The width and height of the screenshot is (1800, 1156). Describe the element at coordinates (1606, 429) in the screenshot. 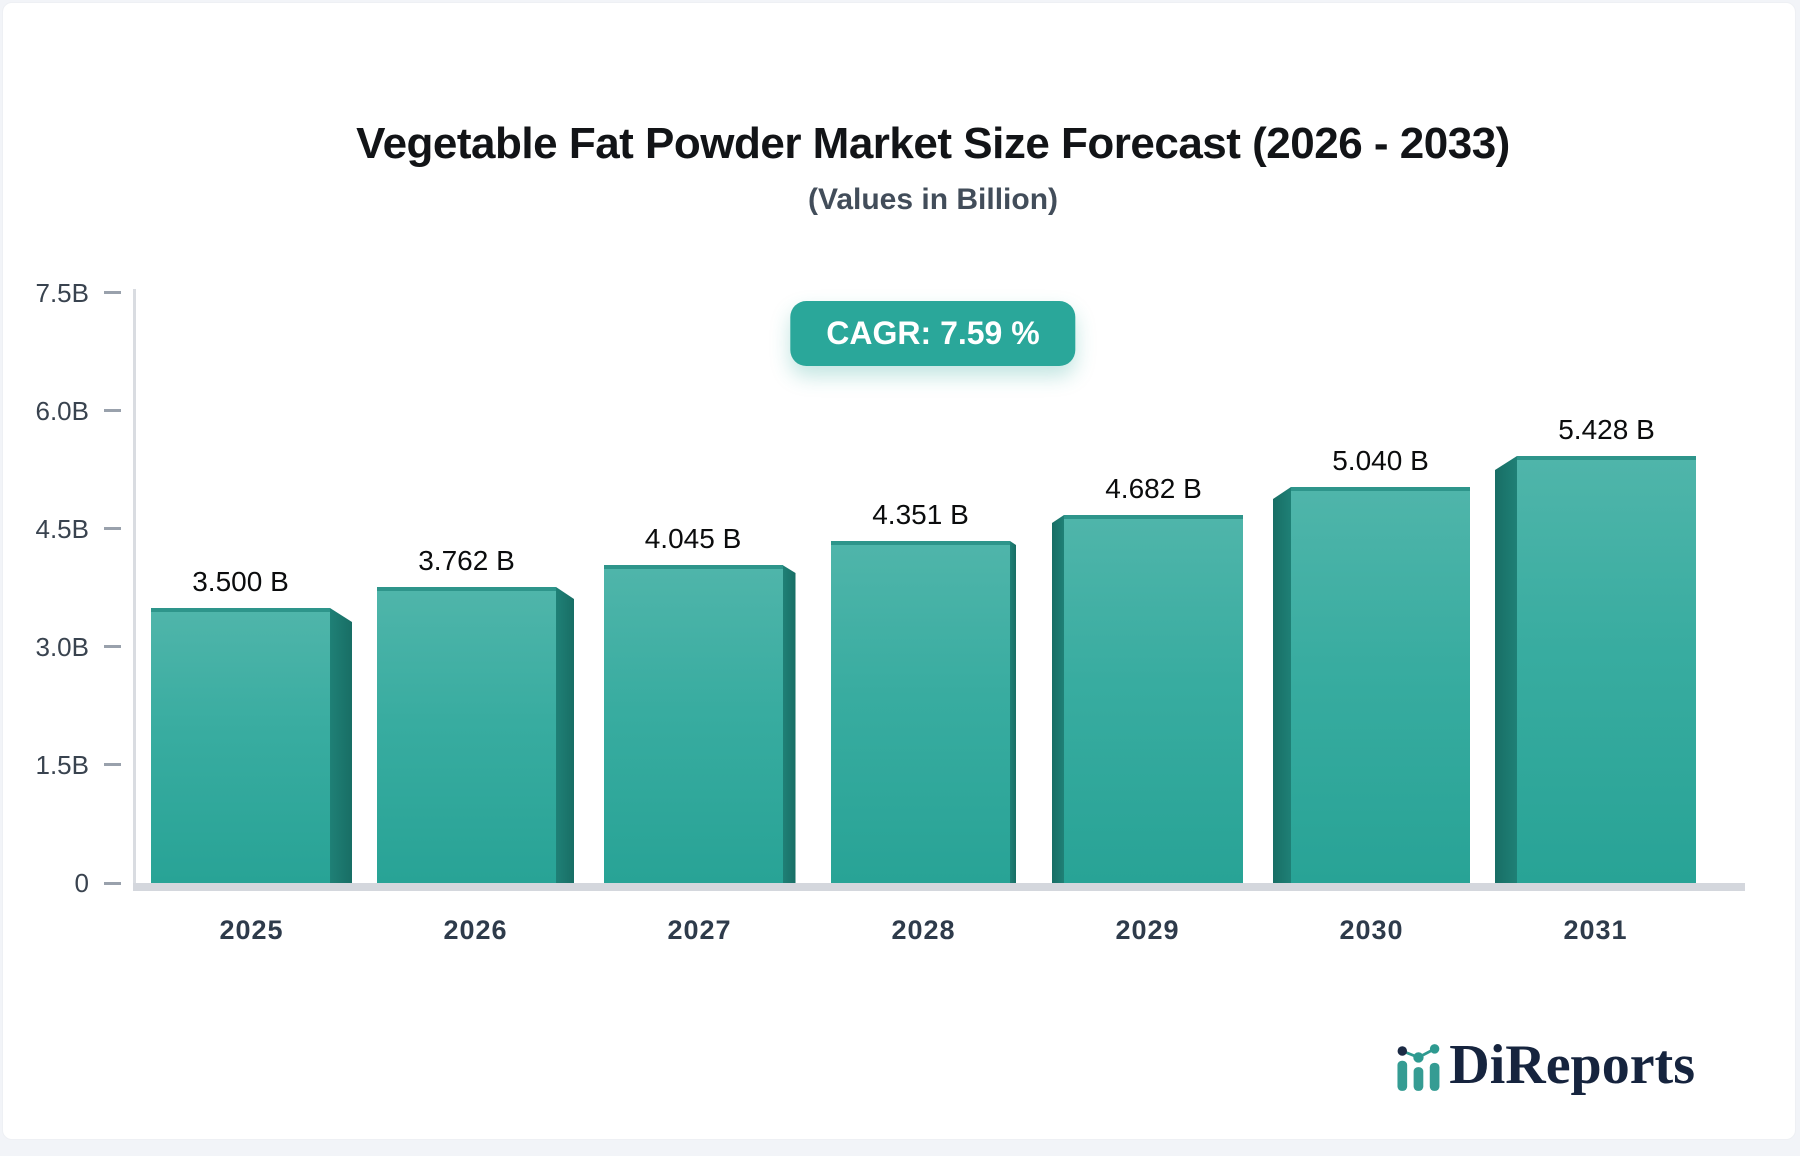

I see `bar-value-label: 5.428 B` at that location.